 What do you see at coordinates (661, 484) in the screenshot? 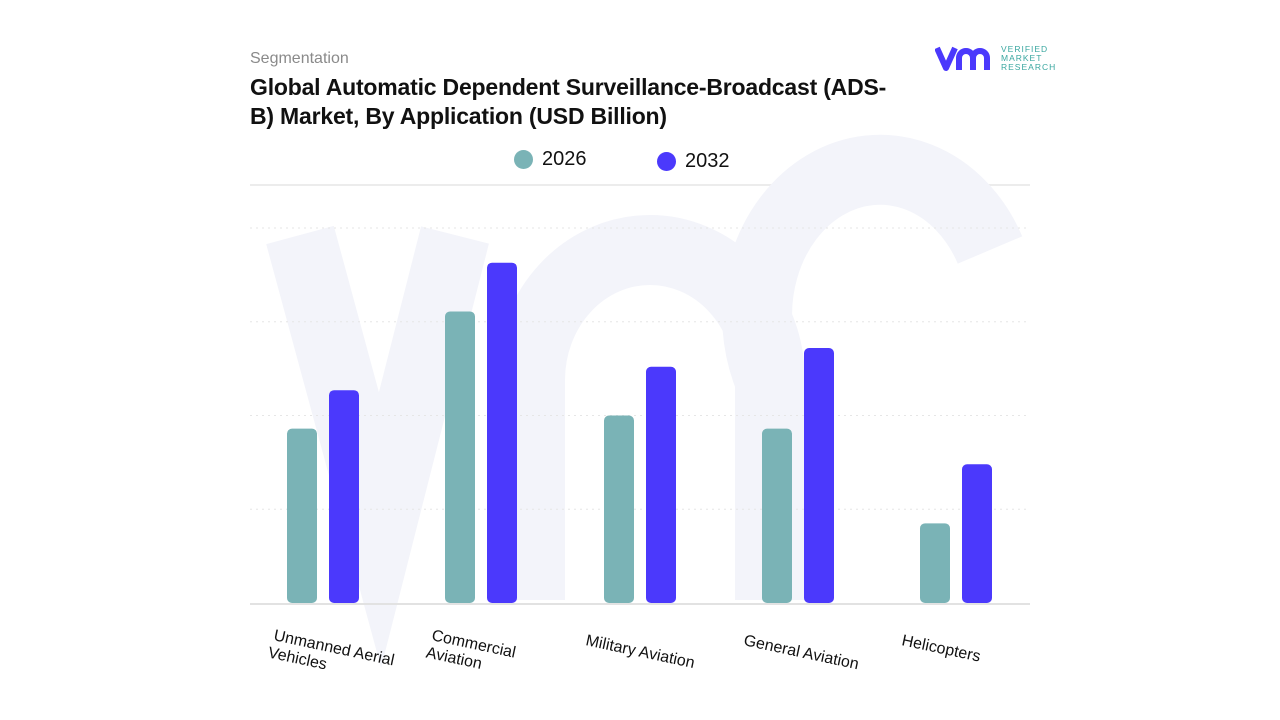
I see `bar-2032-military-aviation` at bounding box center [661, 484].